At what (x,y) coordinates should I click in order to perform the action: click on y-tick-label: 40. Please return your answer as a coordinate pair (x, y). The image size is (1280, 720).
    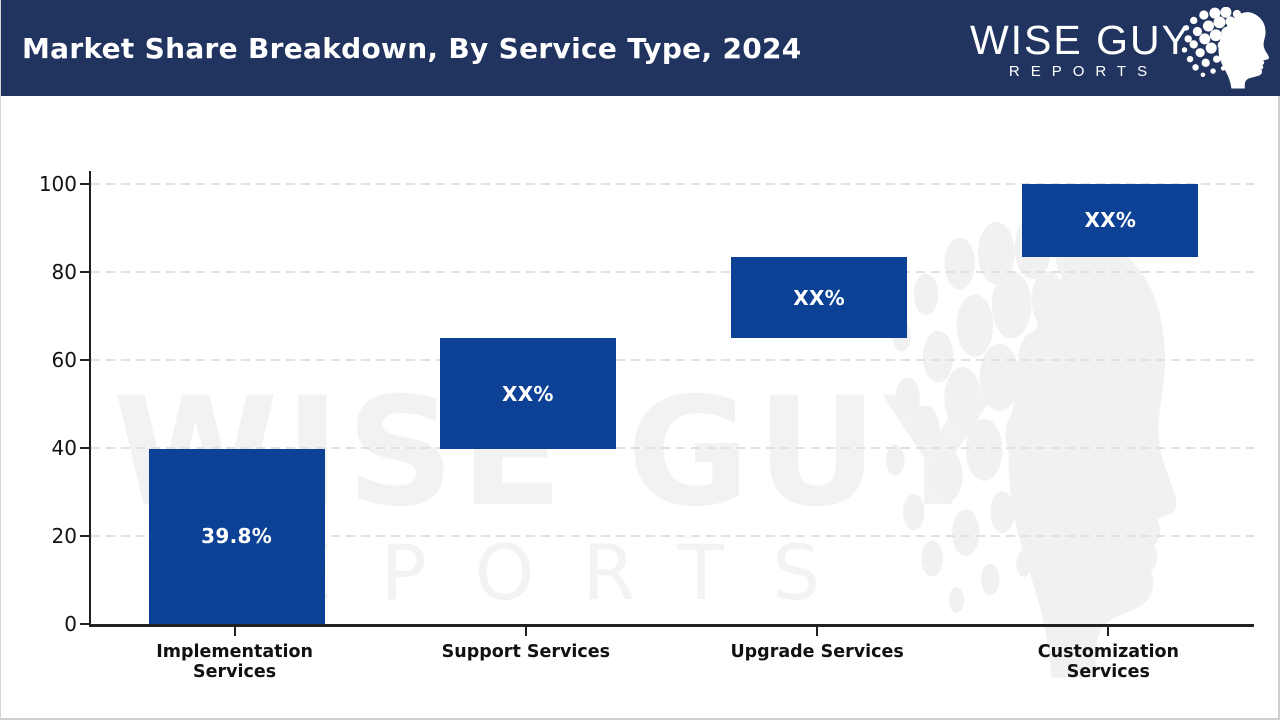
    Looking at the image, I should click on (64, 448).